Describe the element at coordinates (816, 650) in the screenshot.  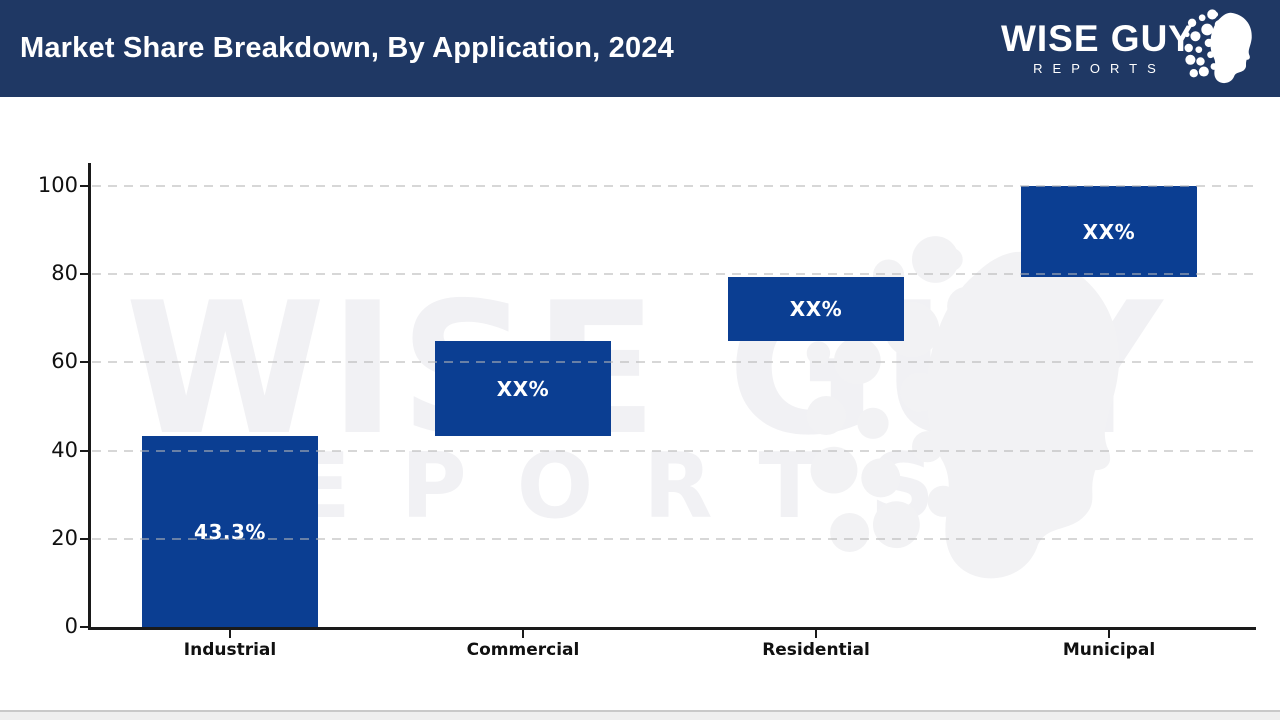
I see `x-category-label: Residential` at that location.